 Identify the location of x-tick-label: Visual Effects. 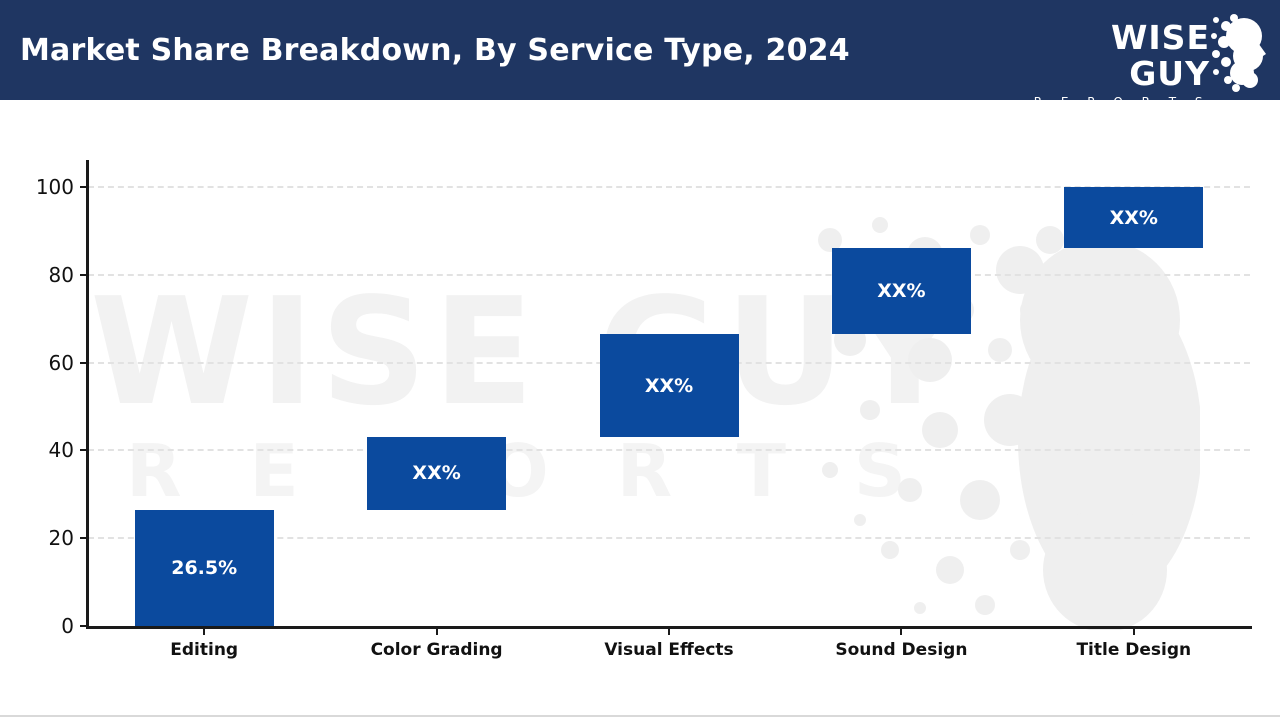
(669, 650).